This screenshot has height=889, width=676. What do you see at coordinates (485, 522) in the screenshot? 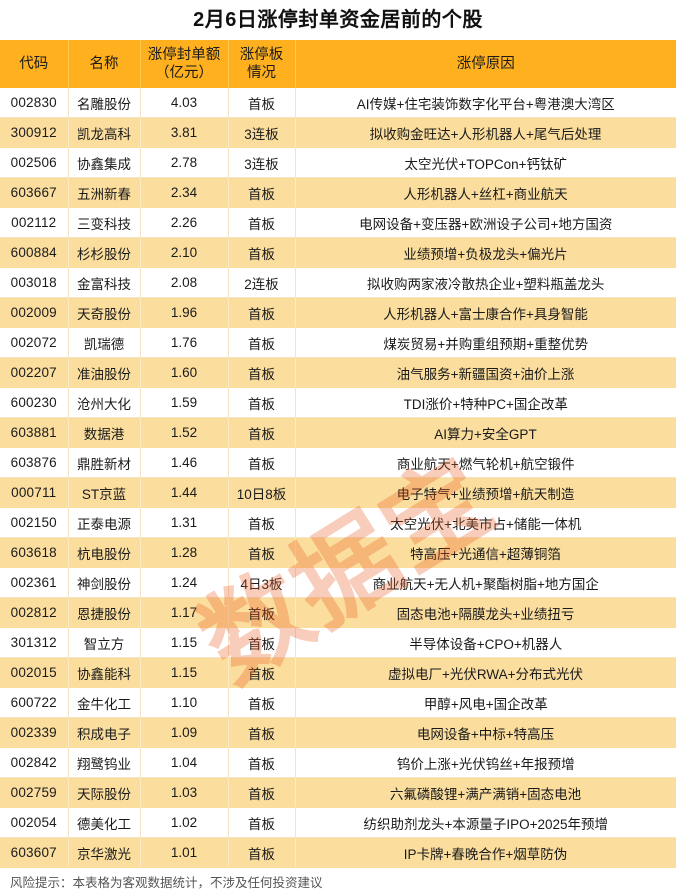
I see `cell-reason: 太空光伏+北美市占+储能一体机` at bounding box center [485, 522].